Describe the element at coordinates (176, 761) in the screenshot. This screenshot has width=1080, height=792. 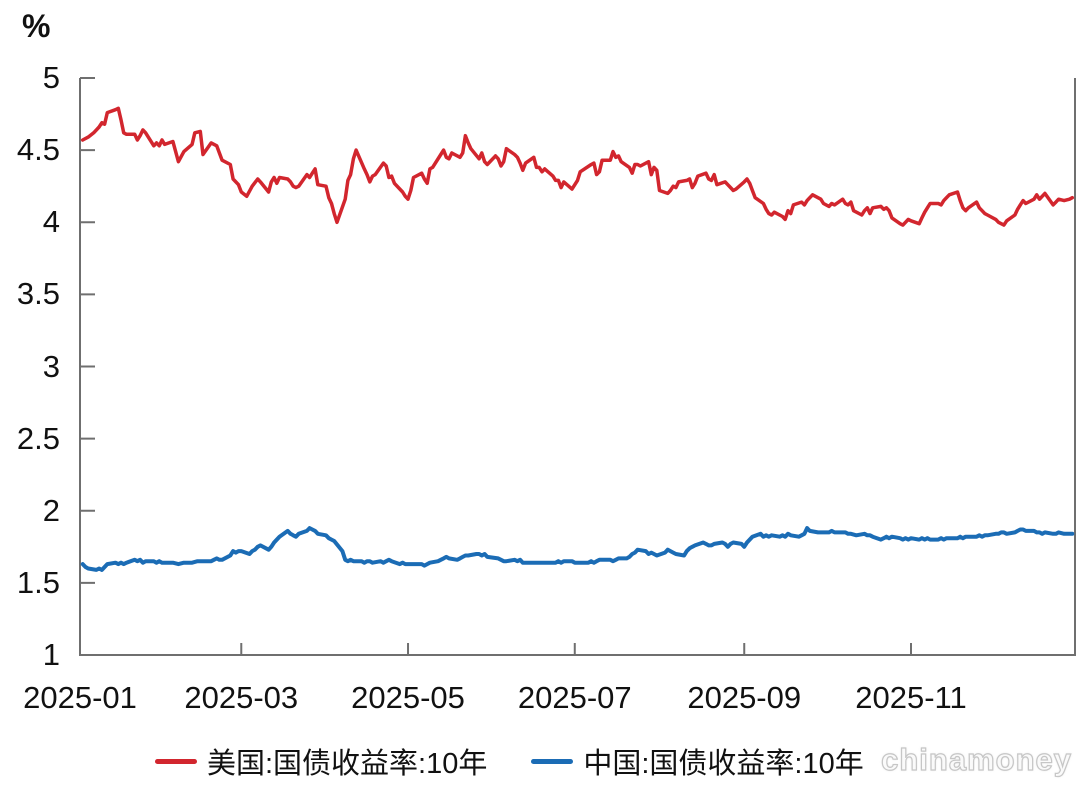
I see `us-series-line-swatch` at that location.